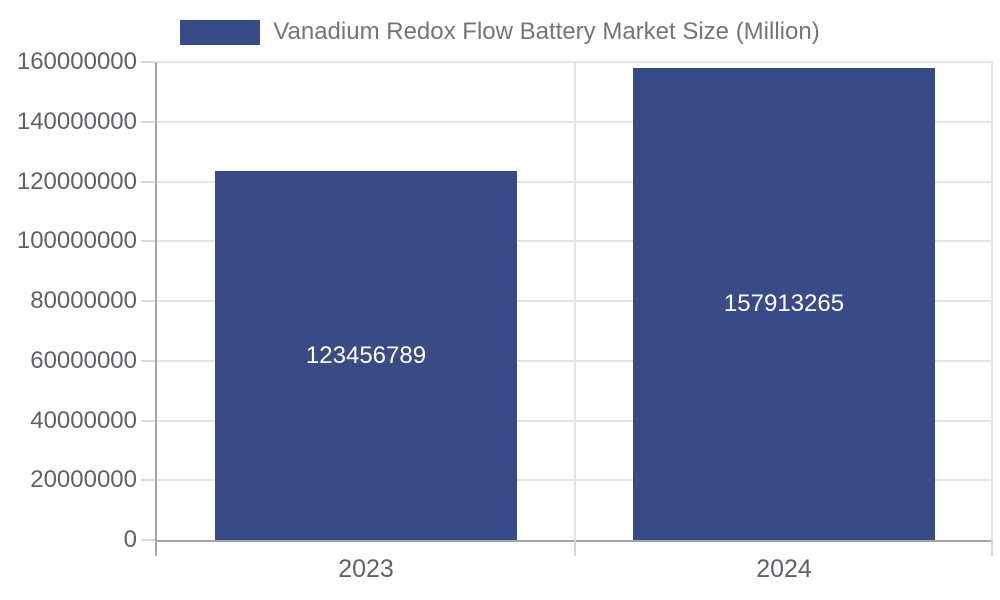  I want to click on y-axis-tick-label: 140000000, so click(76, 121).